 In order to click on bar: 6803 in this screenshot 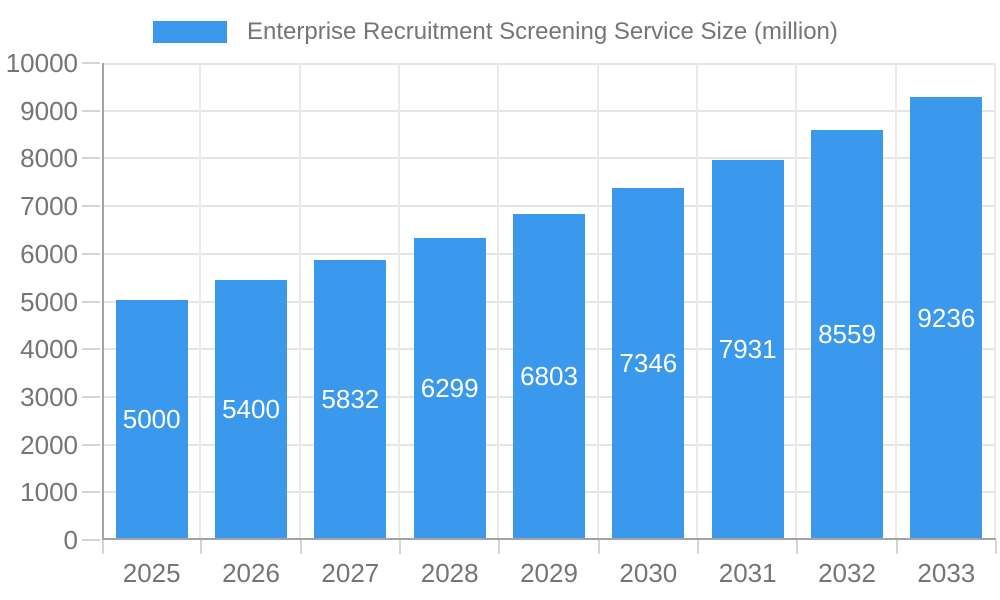, I will do `click(549, 375)`.